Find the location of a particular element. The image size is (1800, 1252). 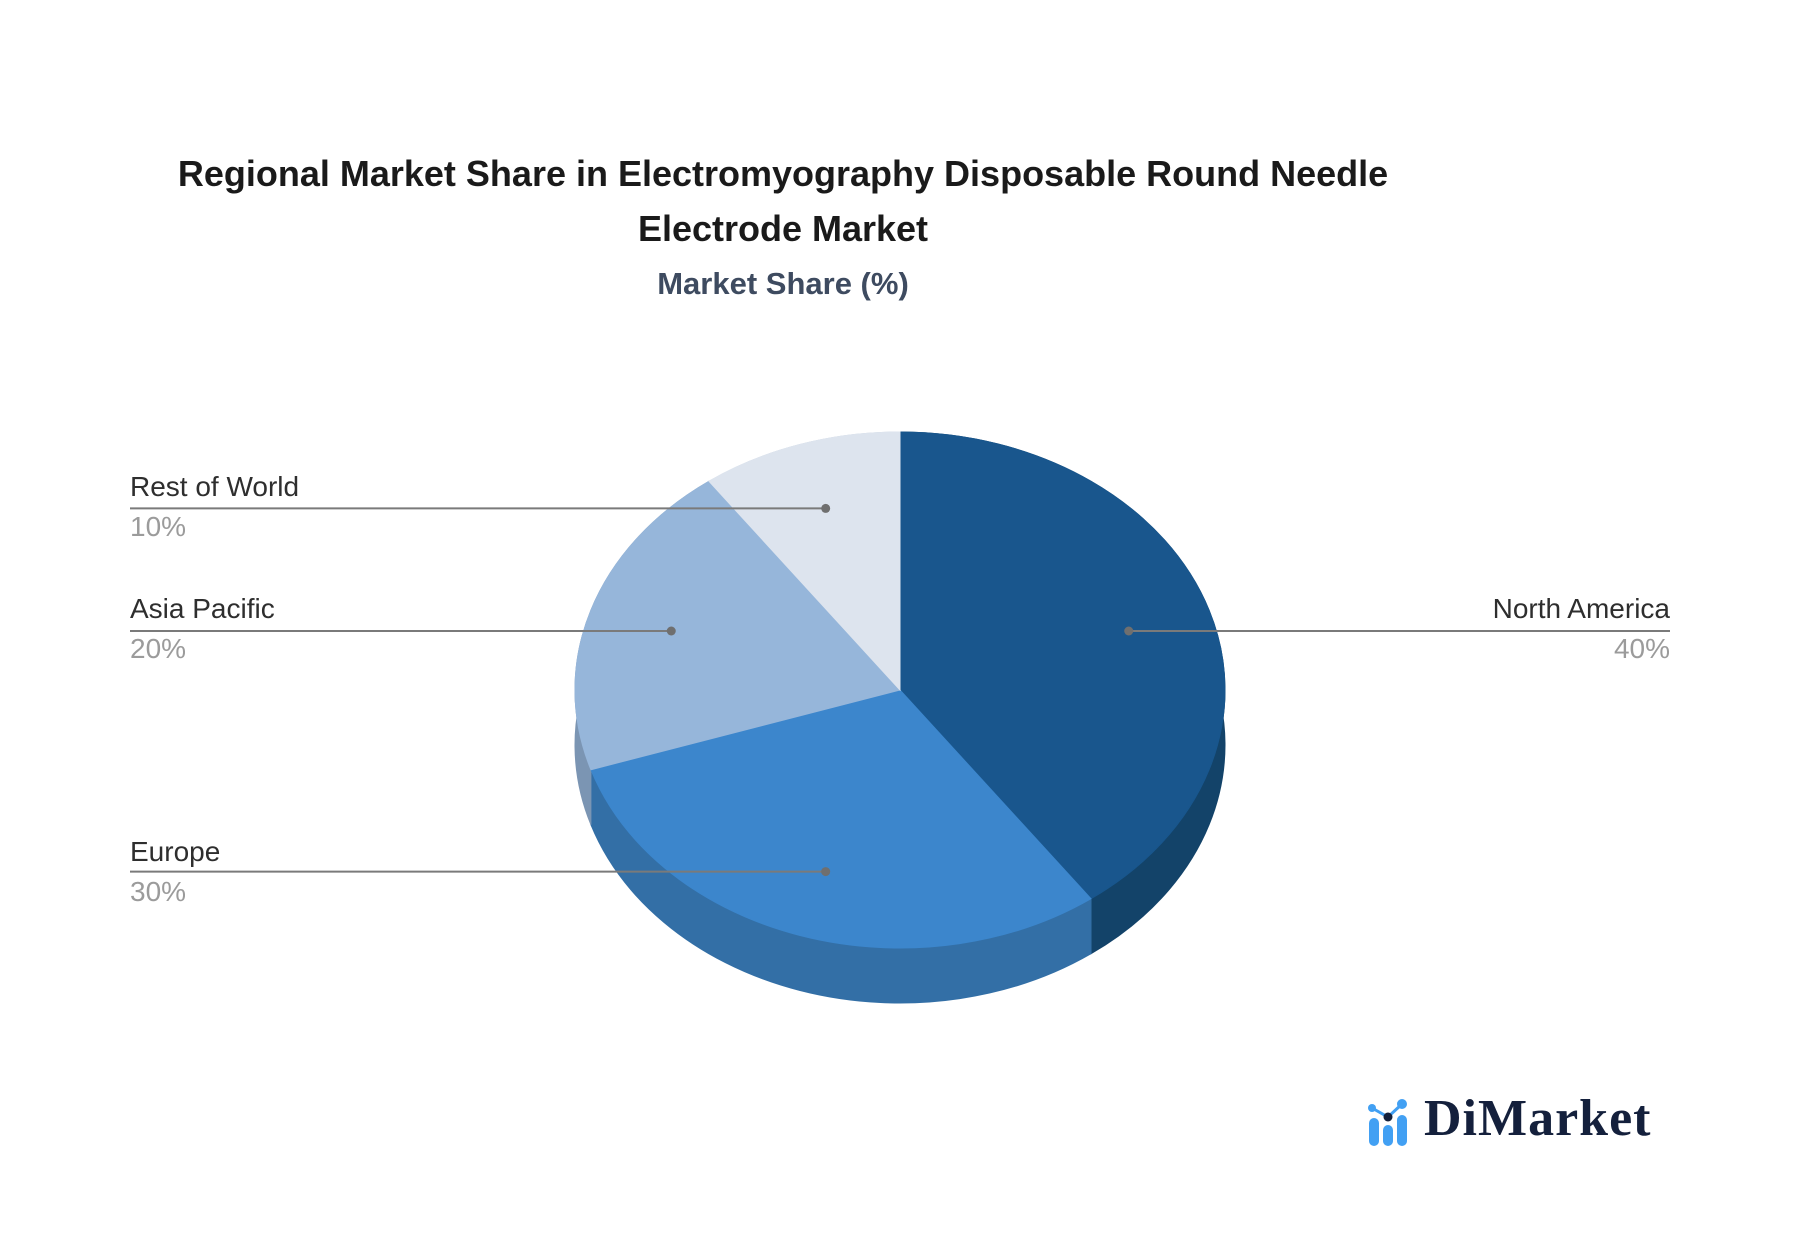

slice-label-value: 30% is located at coordinates (158, 891).